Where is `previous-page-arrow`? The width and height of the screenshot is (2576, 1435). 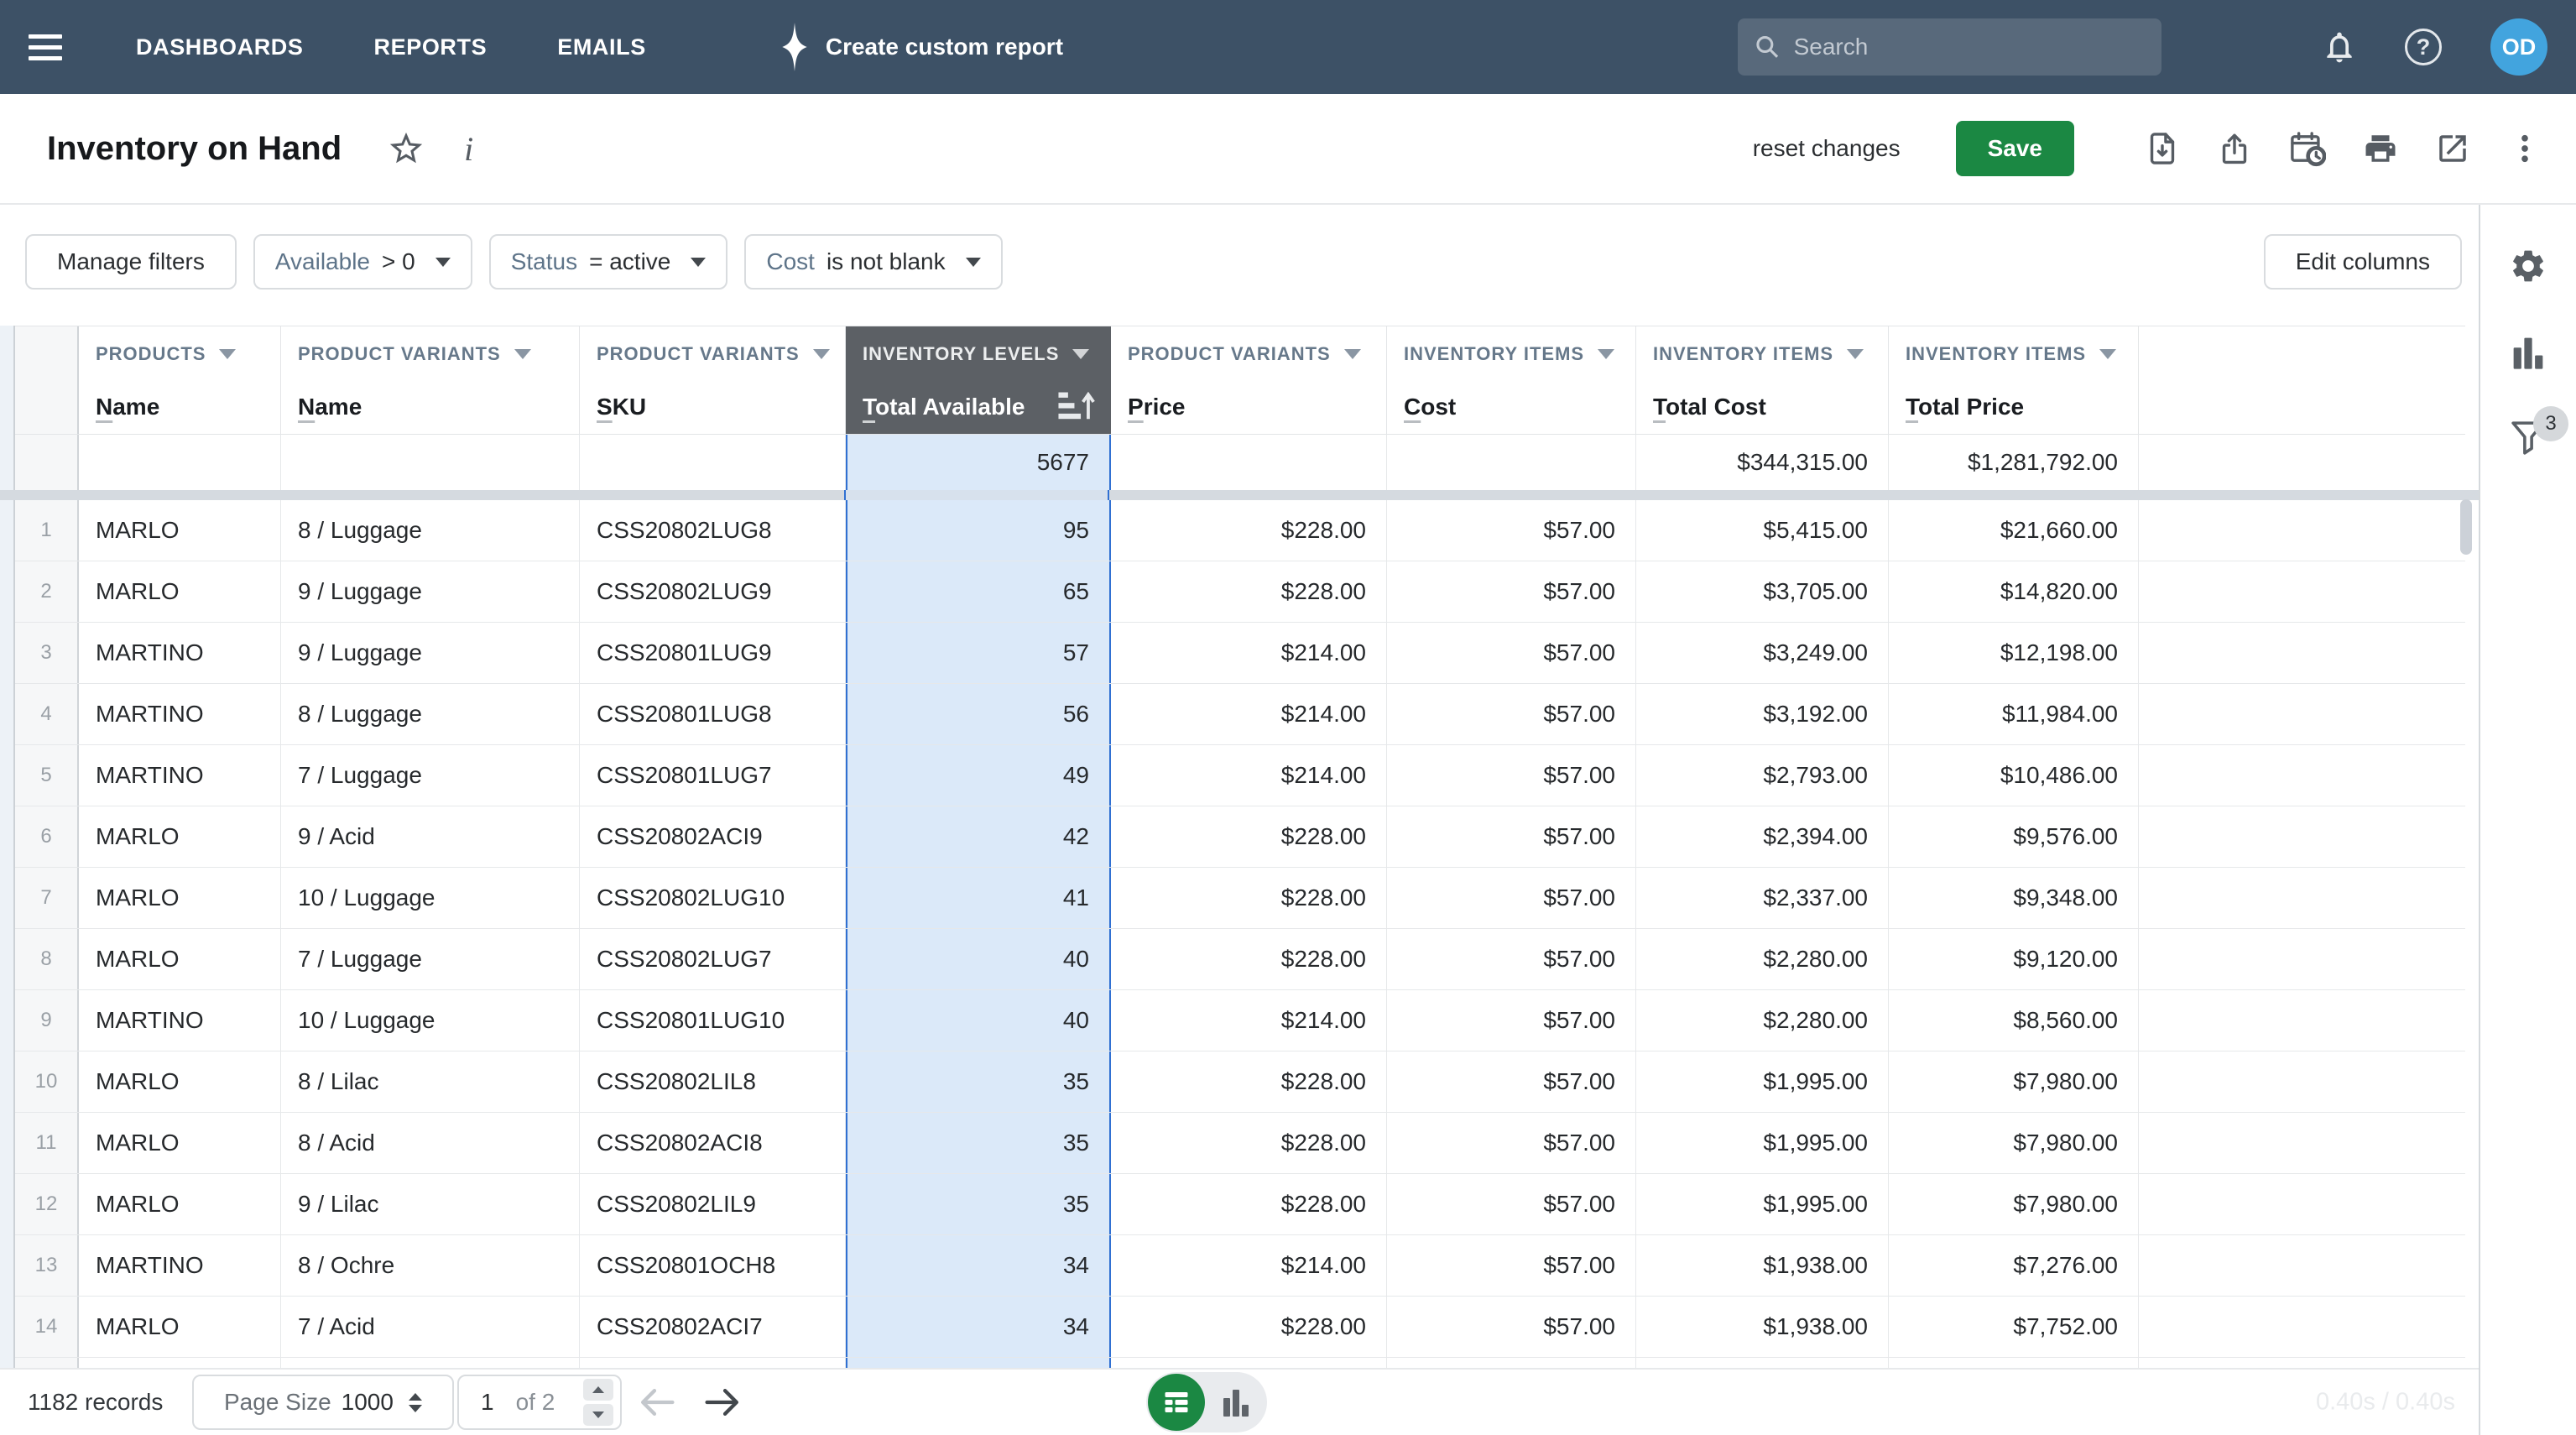 previous-page-arrow is located at coordinates (657, 1402).